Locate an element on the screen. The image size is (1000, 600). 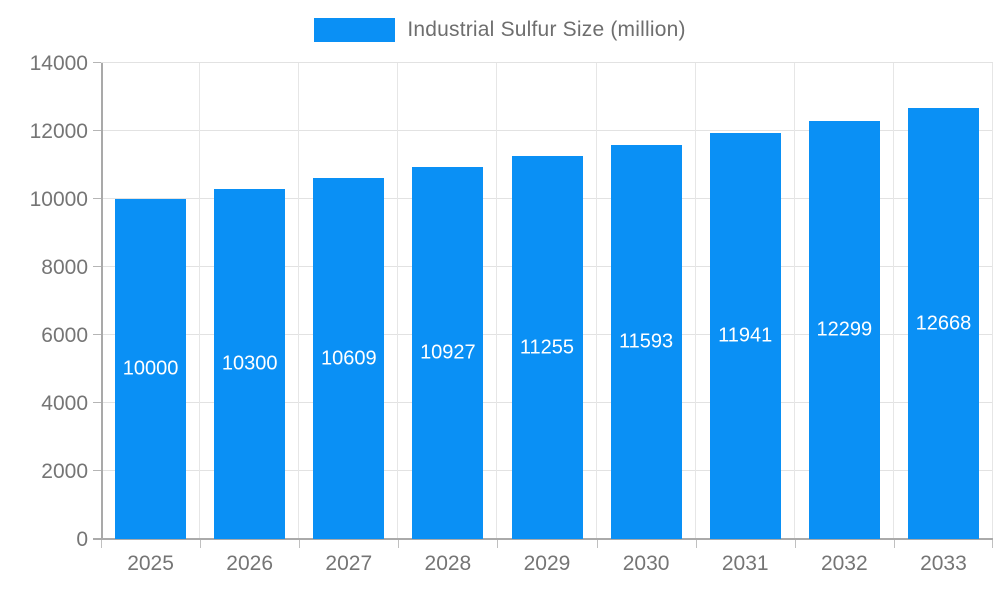
bar: 11255 is located at coordinates (547, 347).